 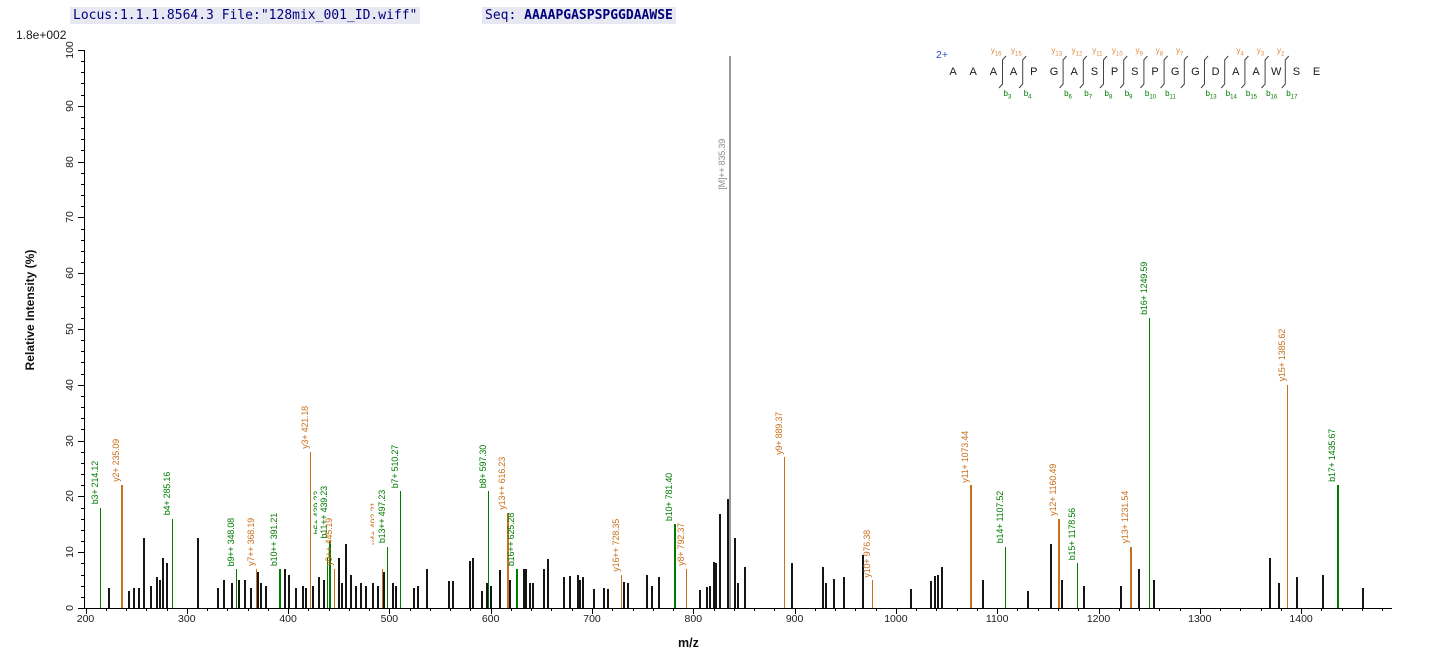 I want to click on residue-letter: E, so click(x=1316, y=72).